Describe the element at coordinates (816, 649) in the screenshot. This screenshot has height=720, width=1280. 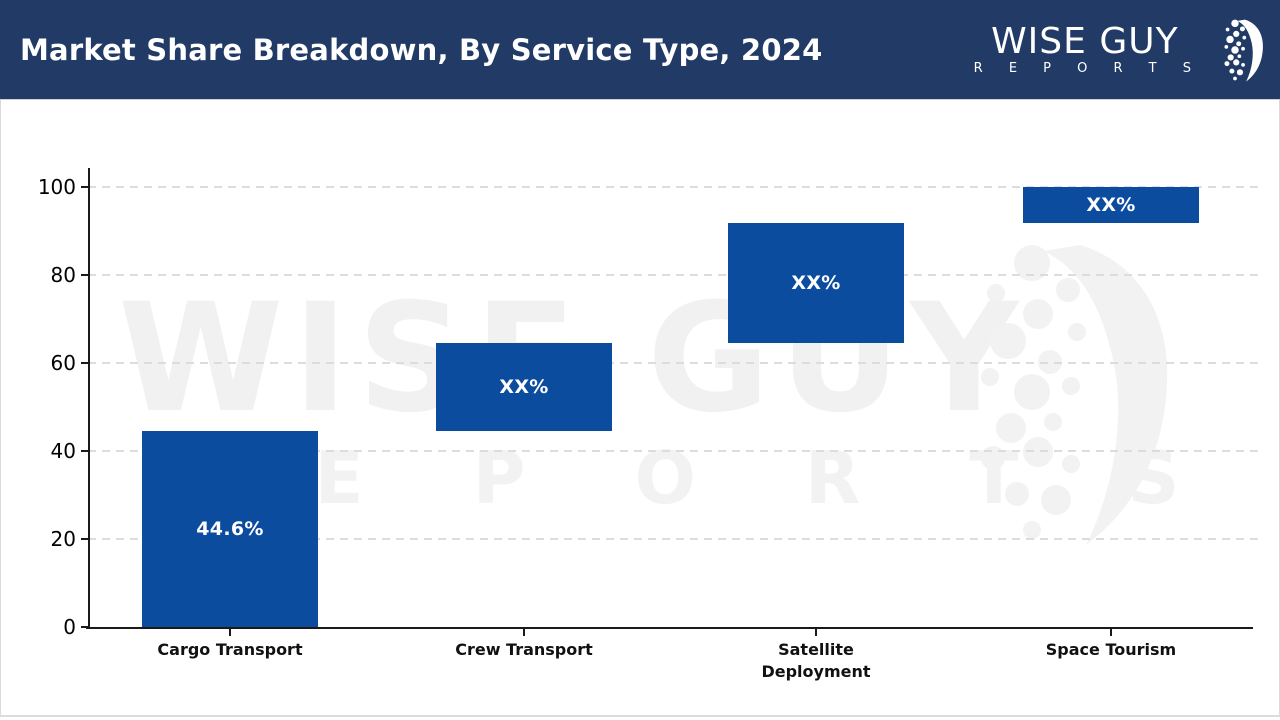
I see `category-label-line: Satellite` at that location.